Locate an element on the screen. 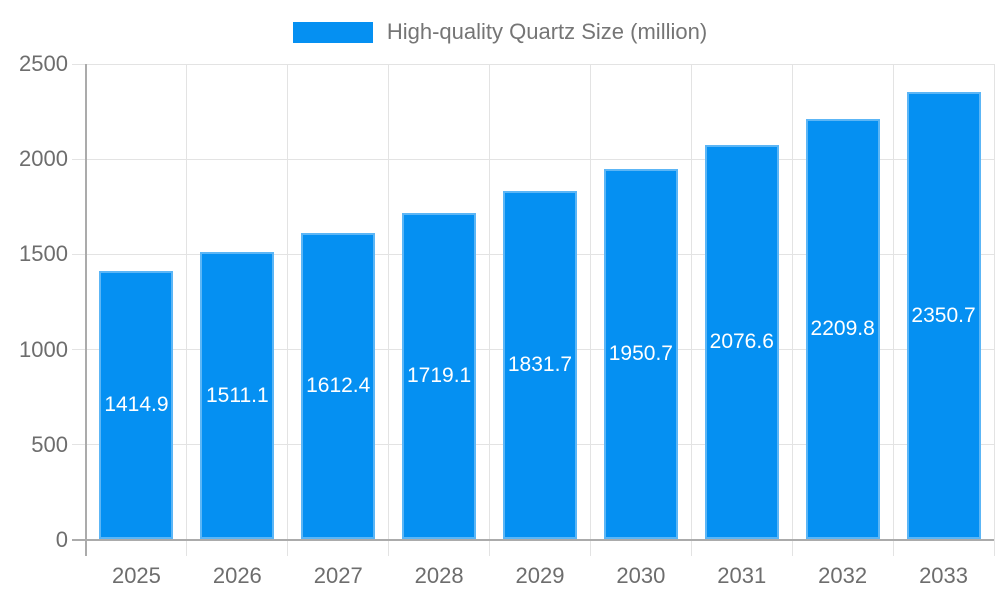 Image resolution: width=1000 pixels, height=600 pixels. x-axis-tick-label: 2032 is located at coordinates (843, 575).